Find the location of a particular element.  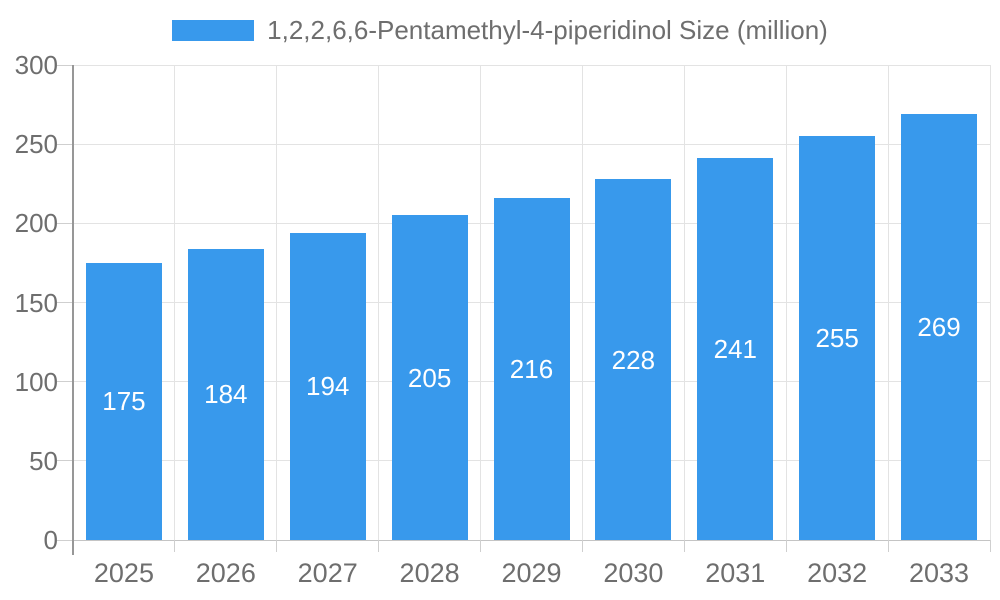

bar-value-label: 194 is located at coordinates (328, 386).